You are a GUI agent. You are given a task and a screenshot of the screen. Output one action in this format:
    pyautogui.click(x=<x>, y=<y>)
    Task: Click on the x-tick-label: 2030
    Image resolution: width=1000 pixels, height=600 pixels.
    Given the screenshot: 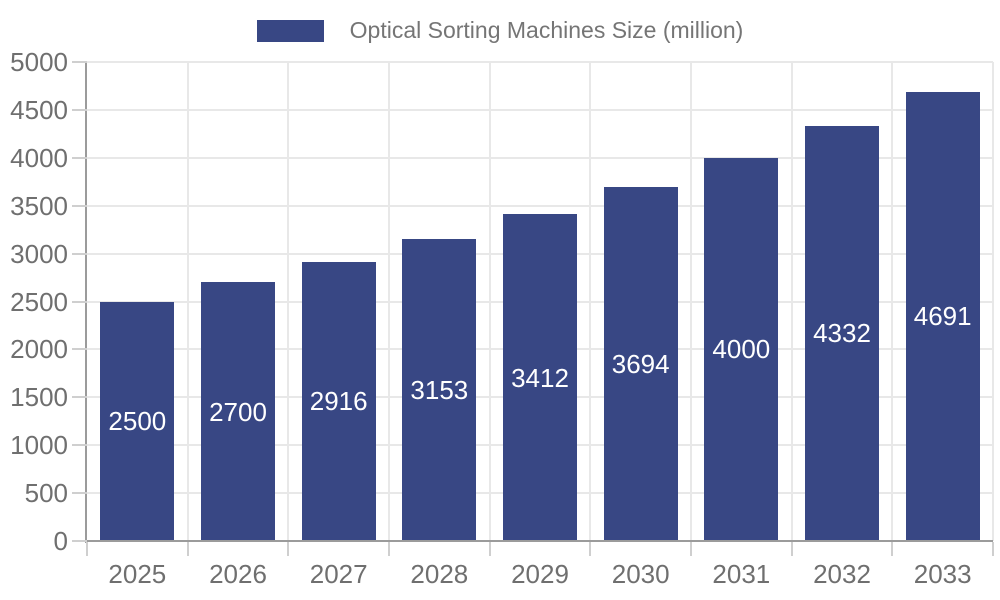 What is the action you would take?
    pyautogui.click(x=640, y=574)
    